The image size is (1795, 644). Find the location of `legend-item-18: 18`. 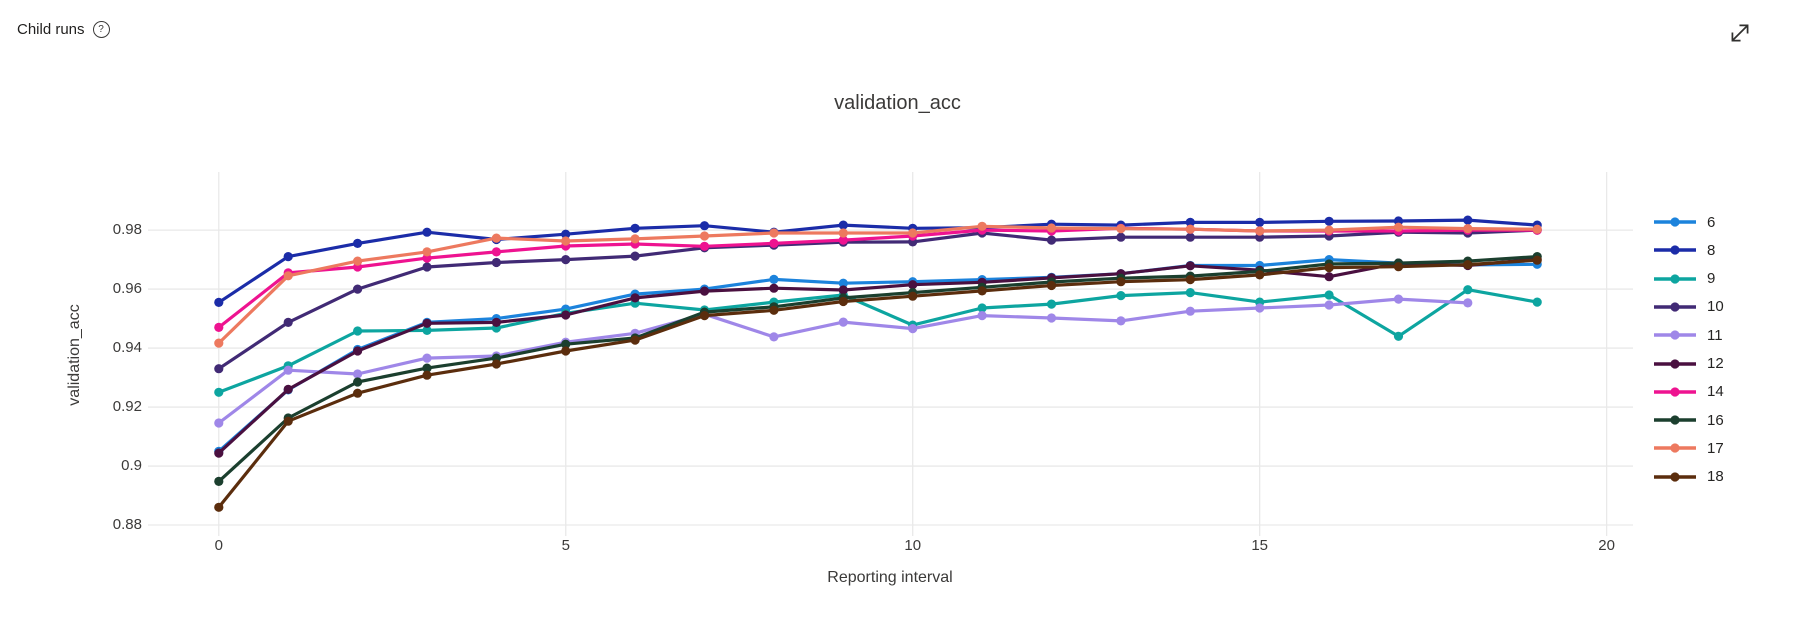

legend-item-18: 18 is located at coordinates (1688, 477).